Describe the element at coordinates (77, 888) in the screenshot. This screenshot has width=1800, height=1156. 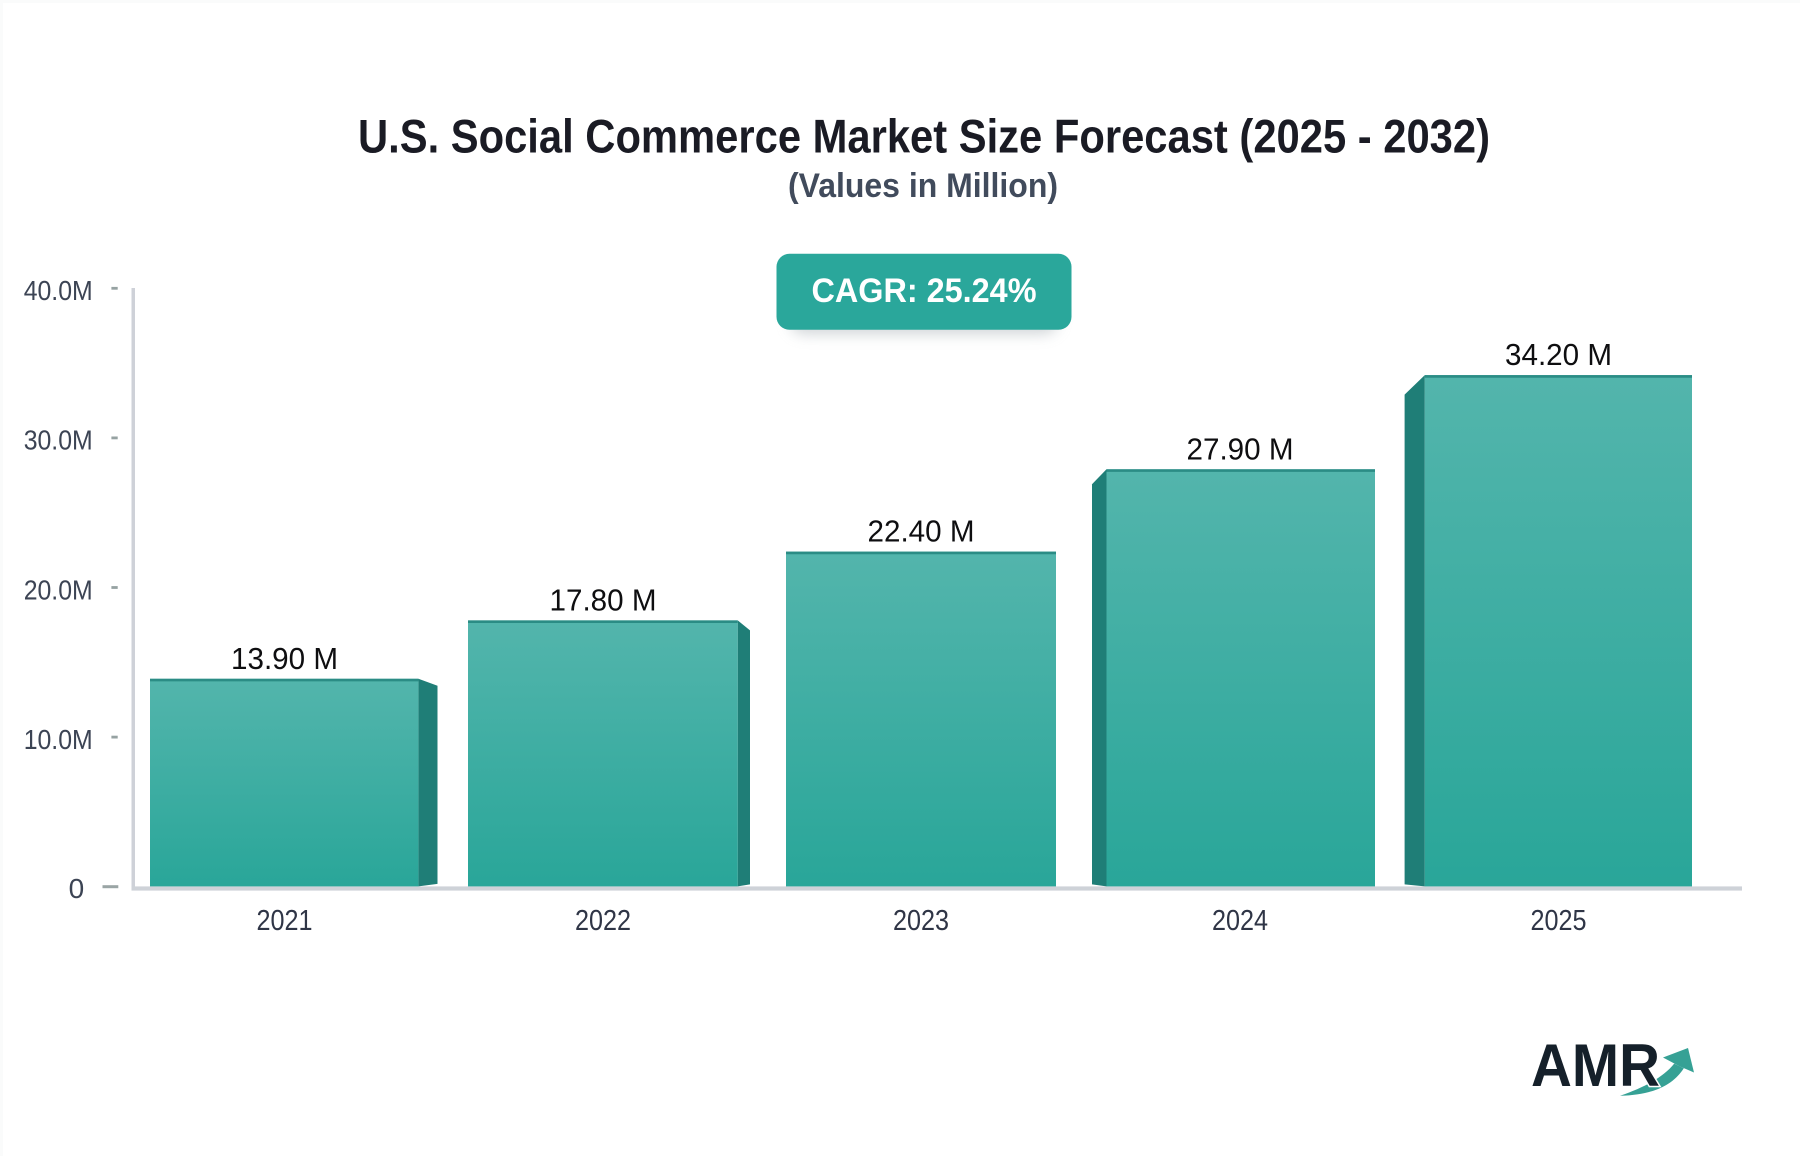
I see `svg-text: 0` at that location.